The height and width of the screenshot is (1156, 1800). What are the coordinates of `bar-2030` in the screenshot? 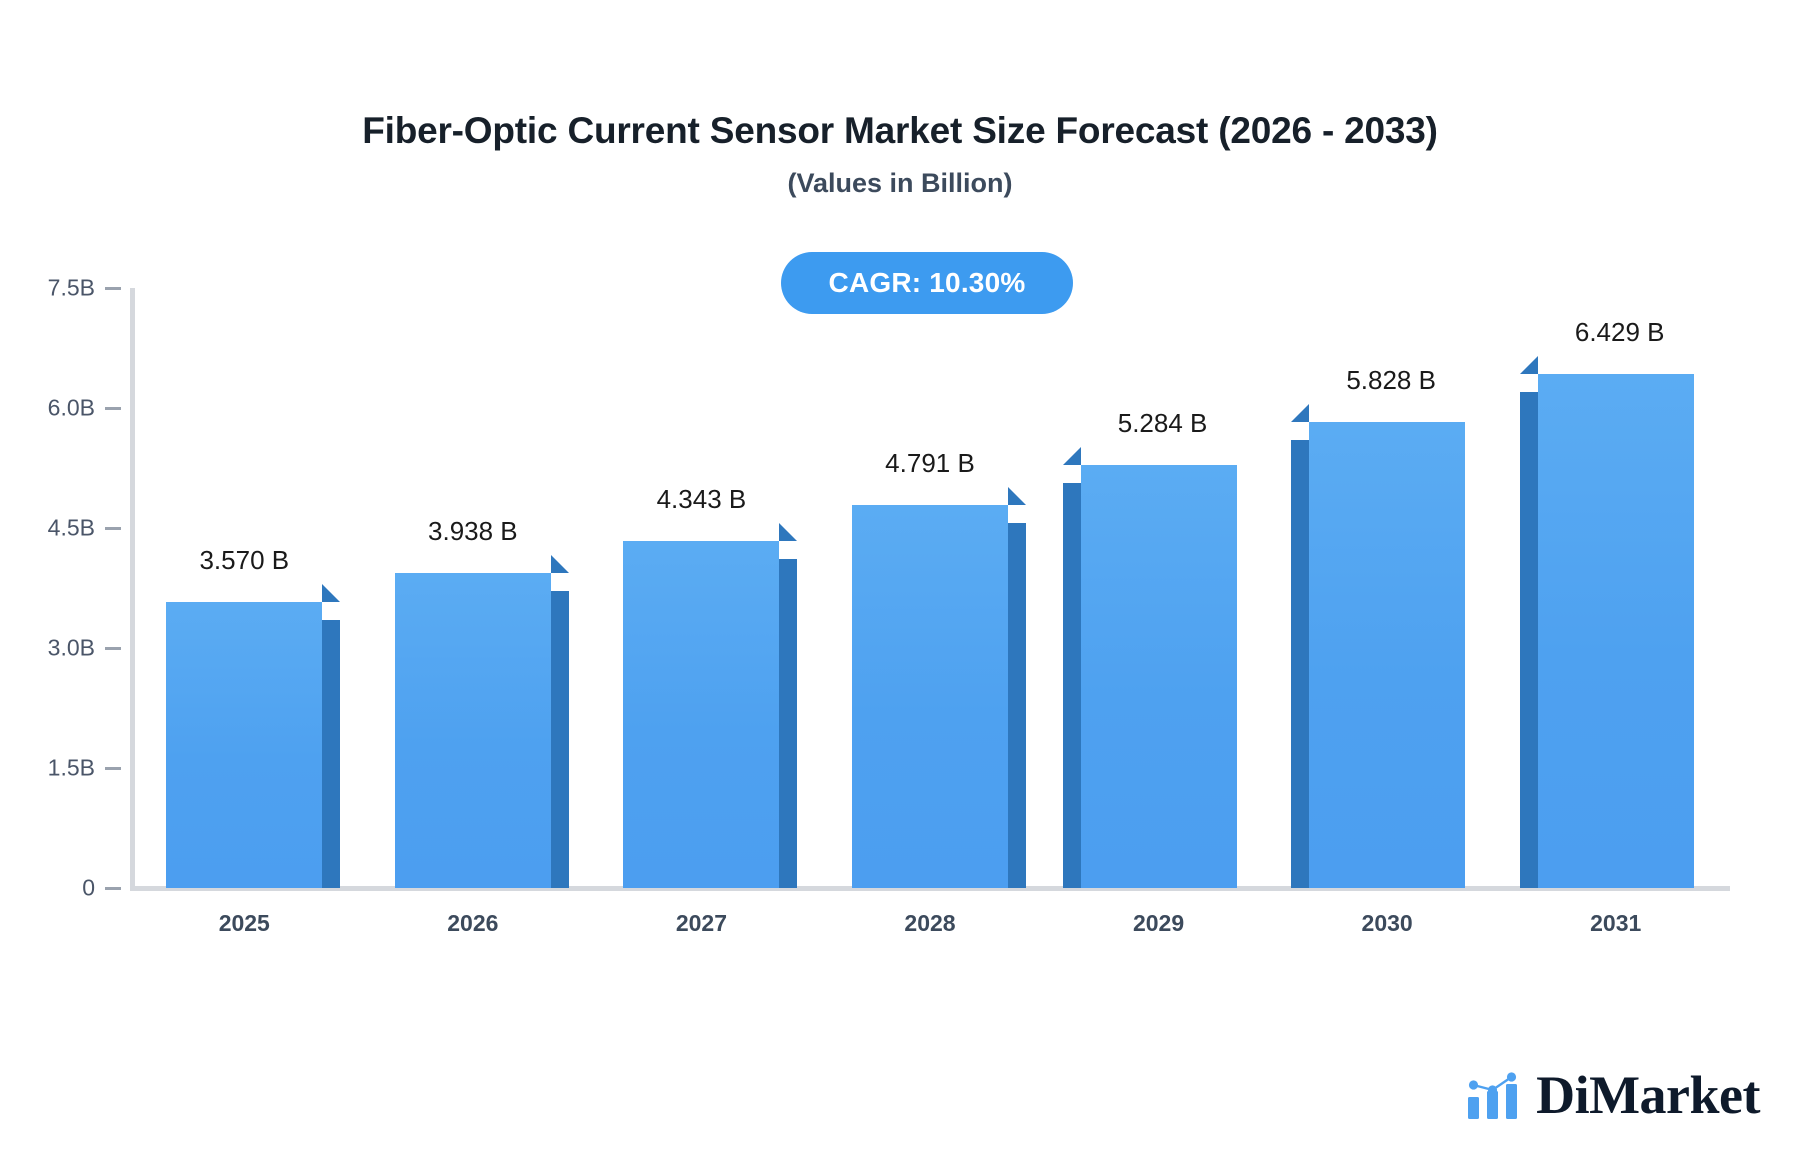 It's located at (1378, 645).